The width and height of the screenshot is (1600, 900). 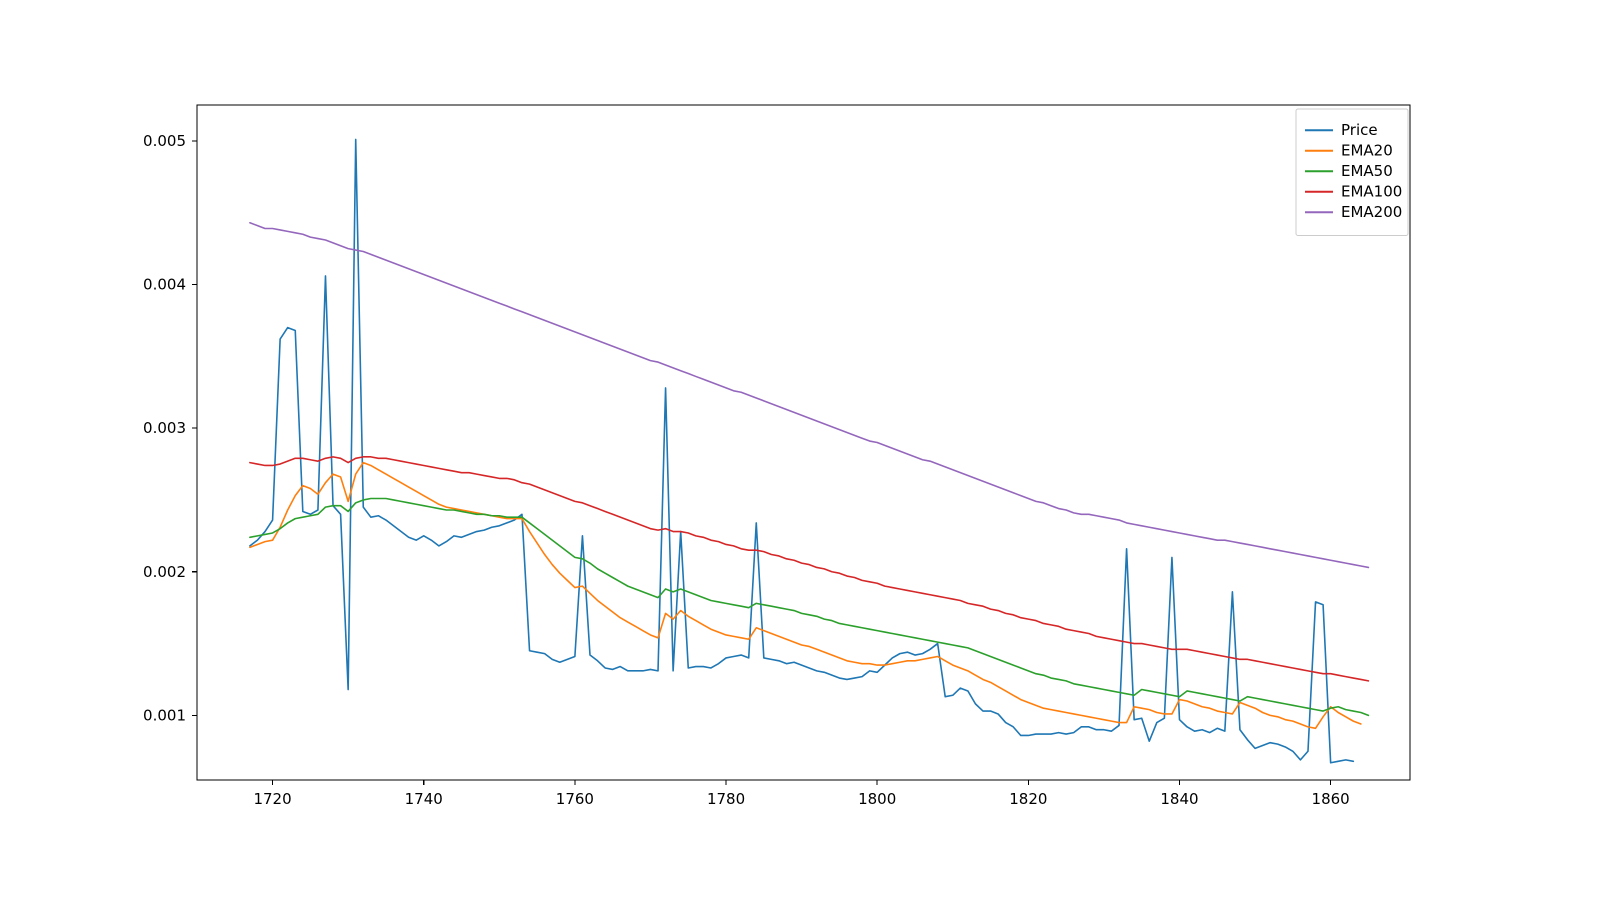 I want to click on y-tick-label: 0.002, so click(x=164, y=572).